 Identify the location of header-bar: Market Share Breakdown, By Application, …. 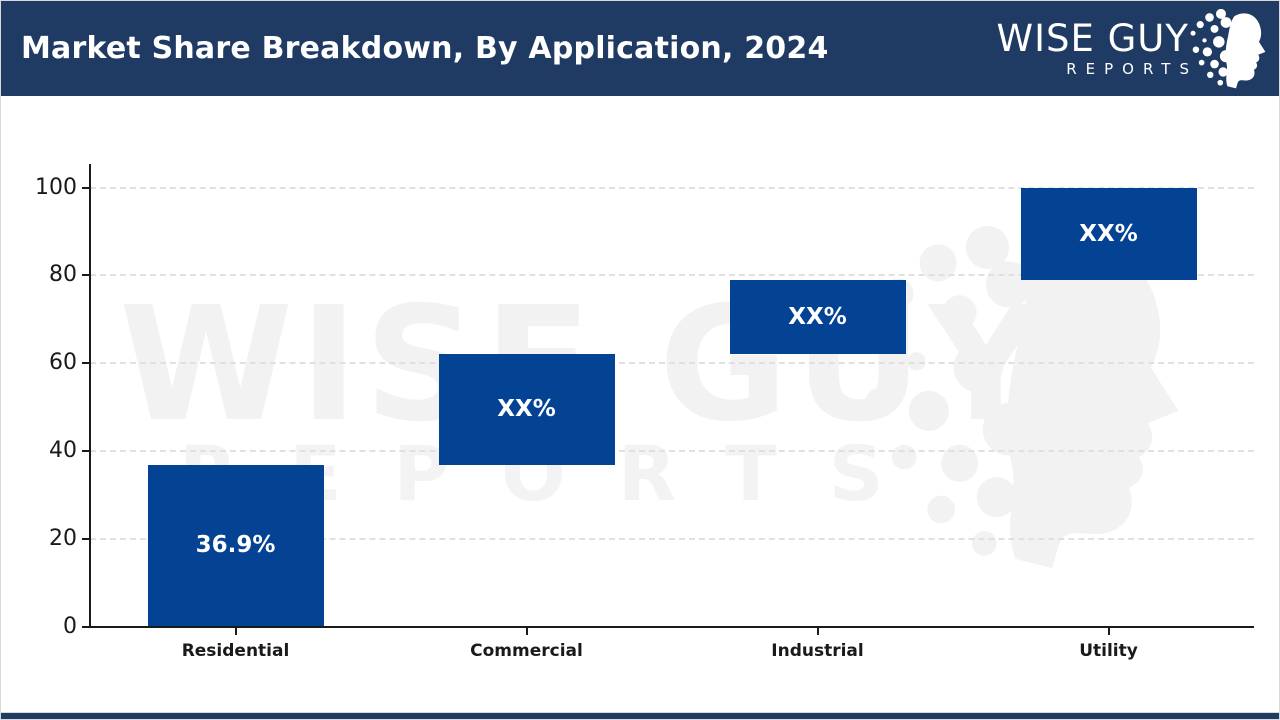
(640, 48).